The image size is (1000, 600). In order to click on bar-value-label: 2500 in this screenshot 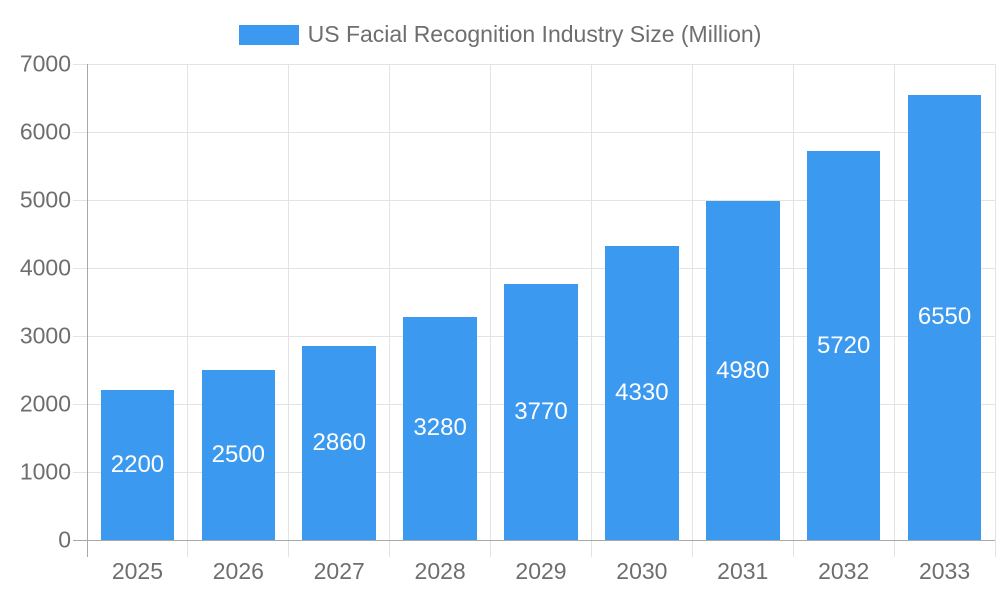, I will do `click(238, 454)`.